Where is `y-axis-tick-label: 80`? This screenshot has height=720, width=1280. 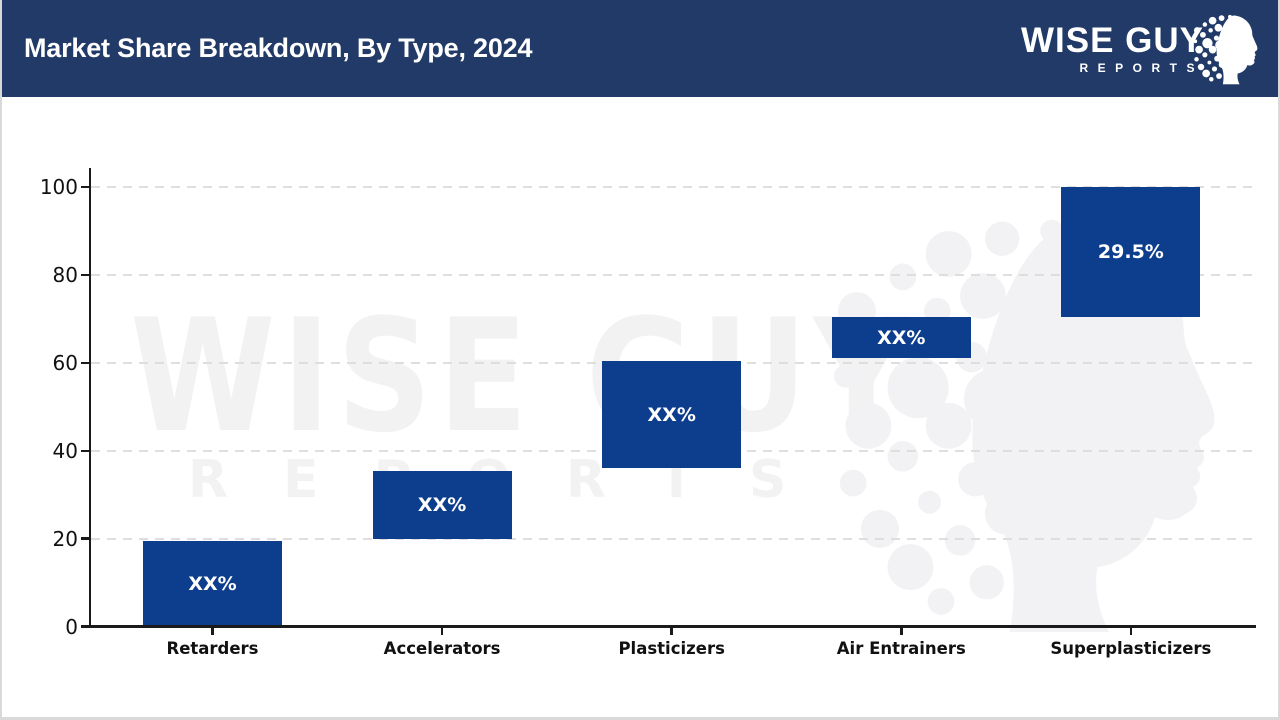
y-axis-tick-label: 80 is located at coordinates (65, 275).